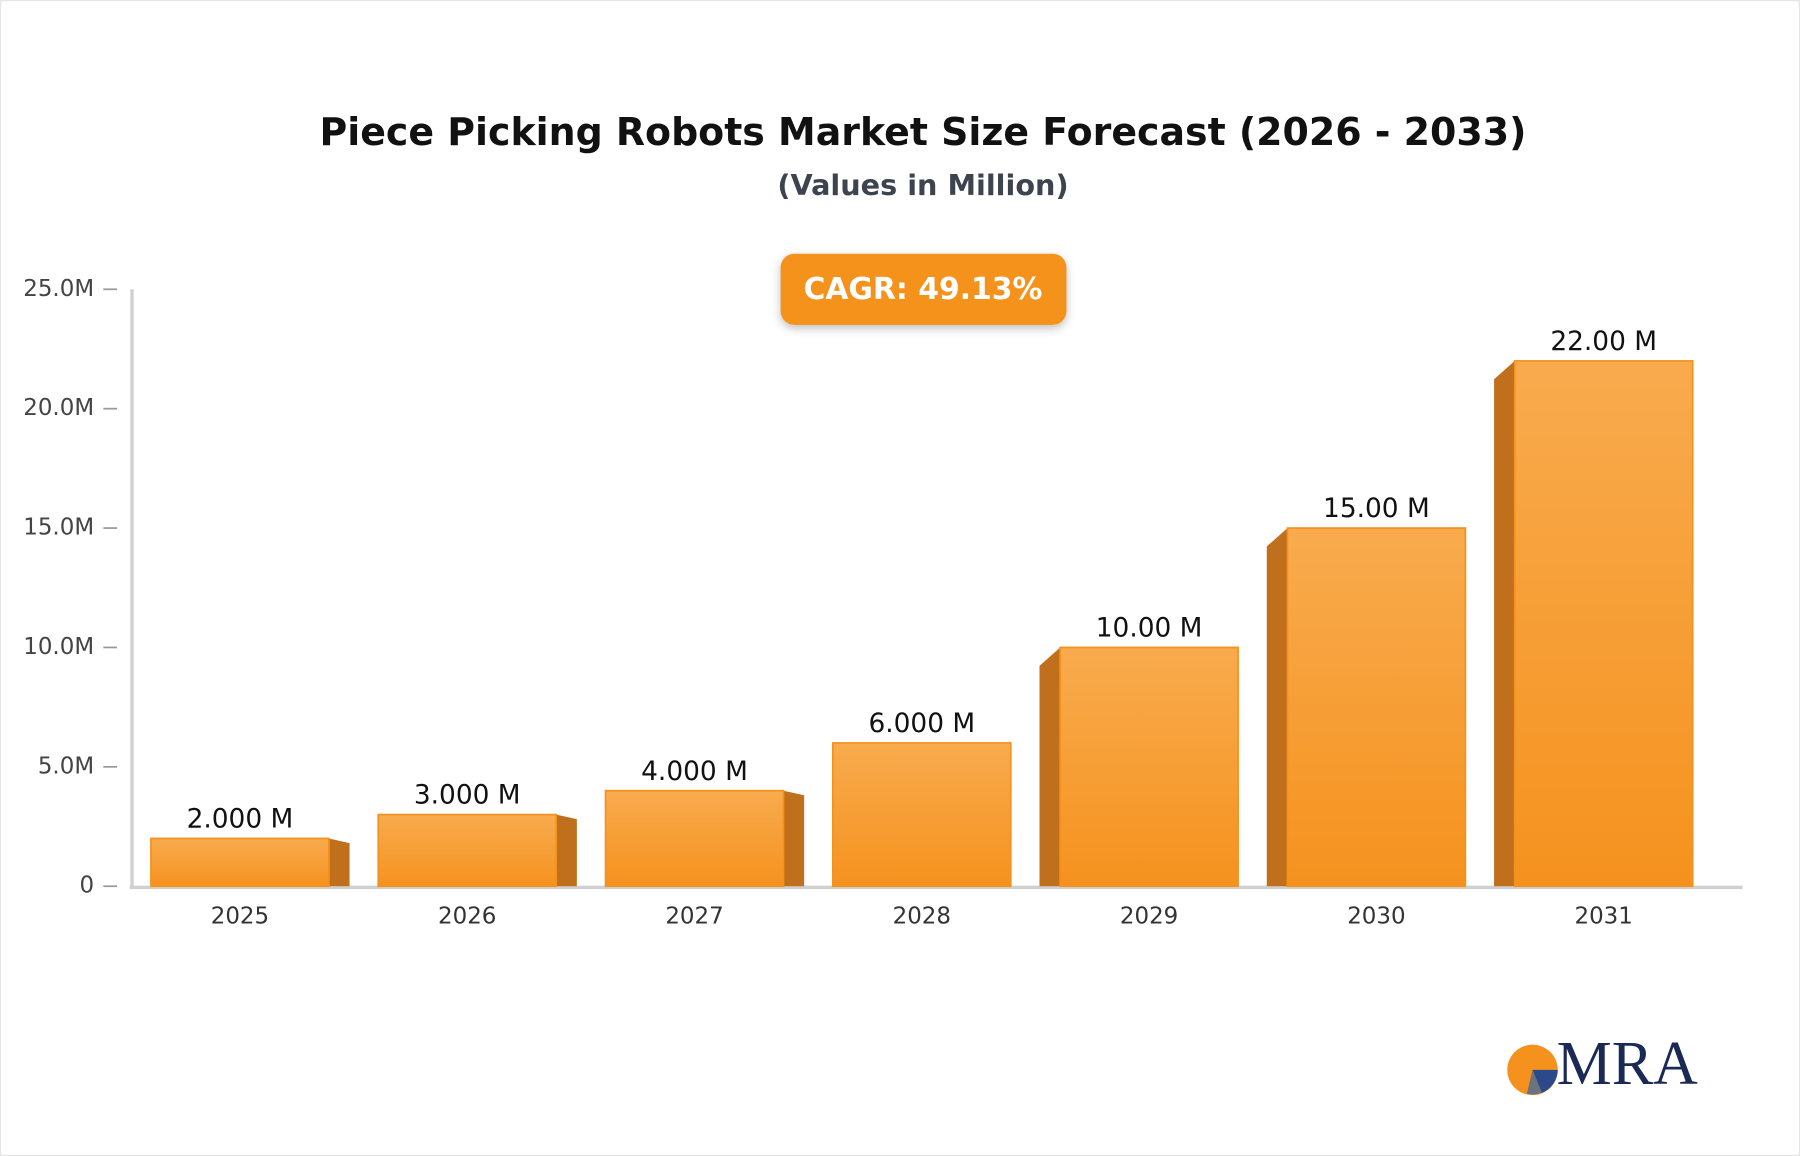 The image size is (1800, 1156). What do you see at coordinates (58, 647) in the screenshot?
I see `y-tick-label: 10.0M` at bounding box center [58, 647].